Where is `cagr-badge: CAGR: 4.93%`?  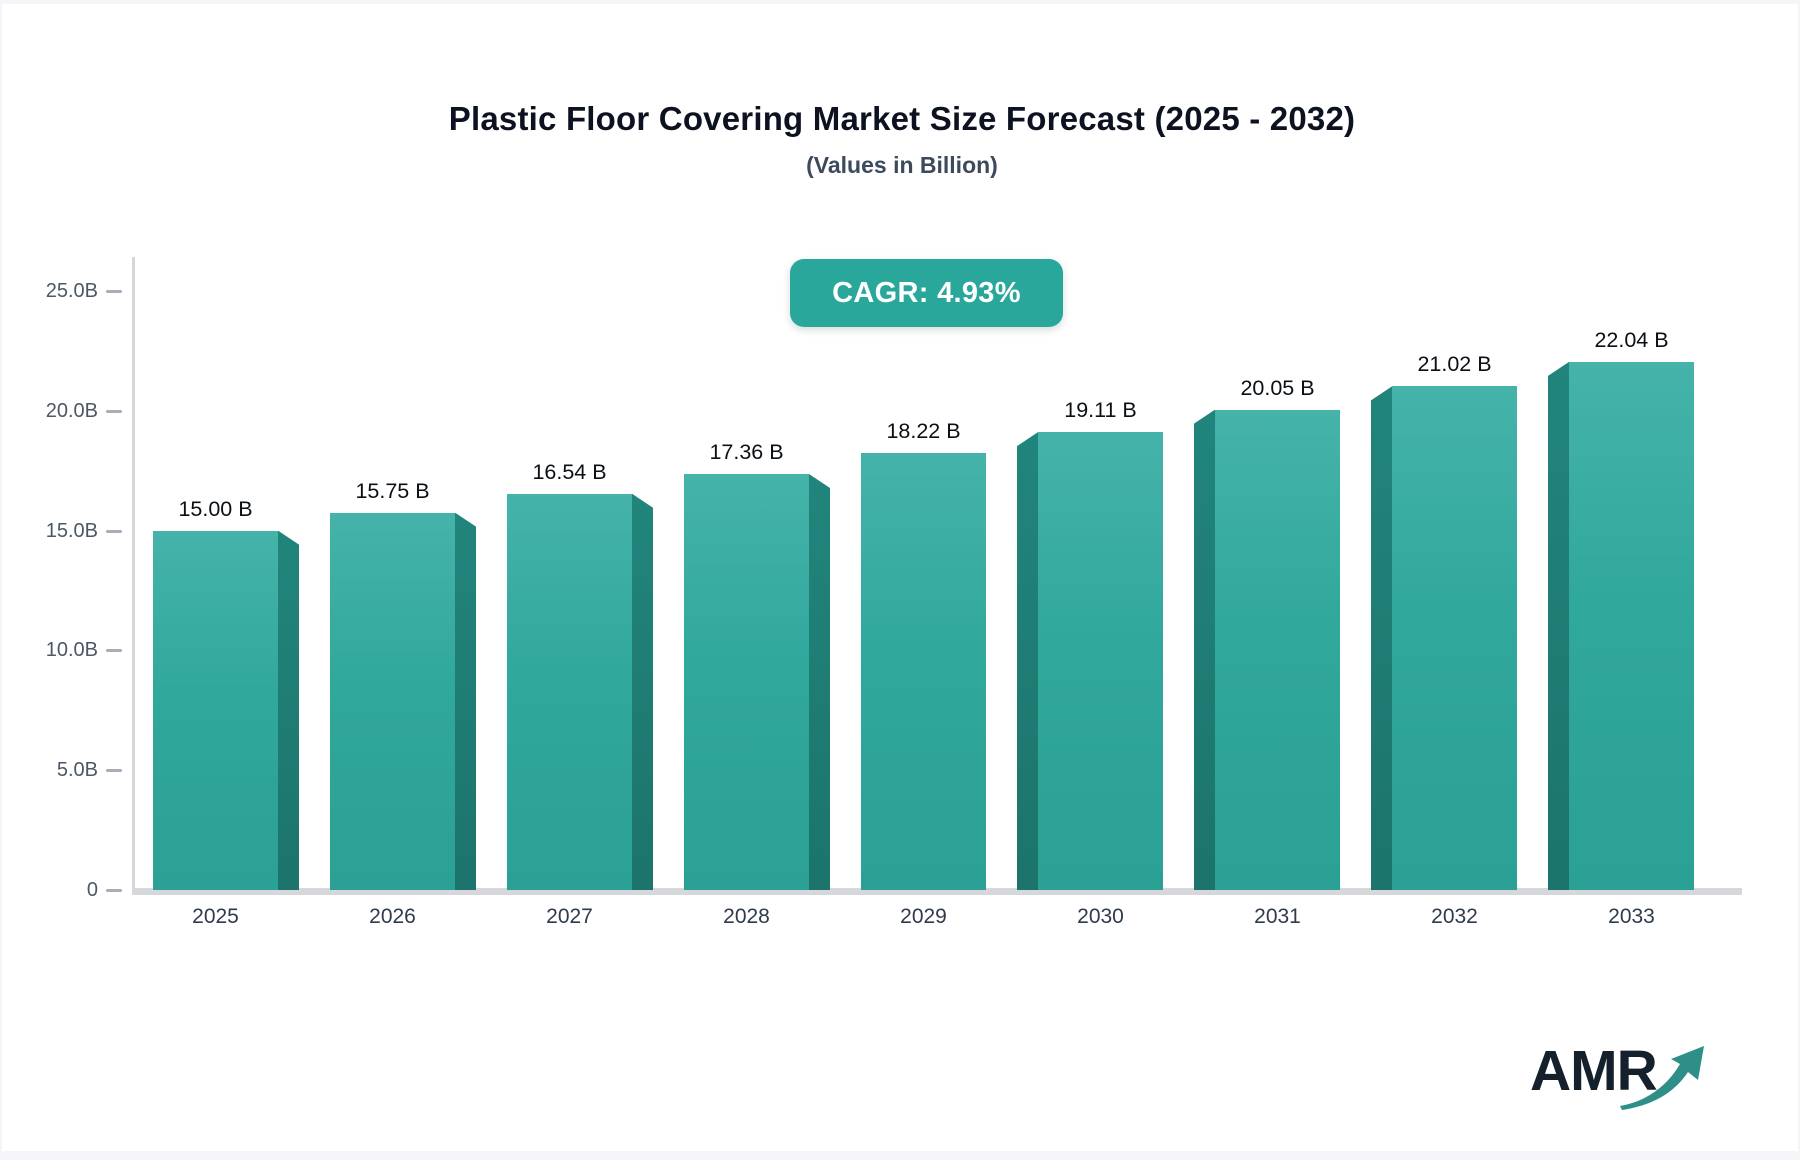
cagr-badge: CAGR: 4.93% is located at coordinates (926, 293).